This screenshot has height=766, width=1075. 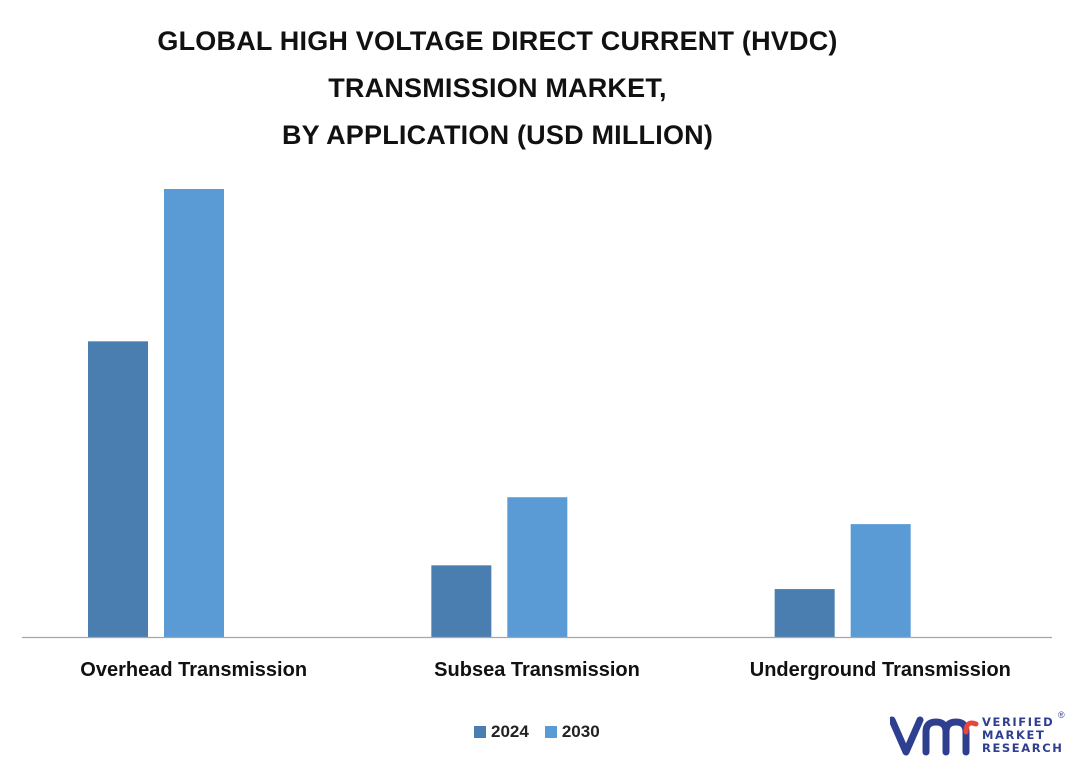 I want to click on logo-word-market: MARKET, so click(x=1014, y=735).